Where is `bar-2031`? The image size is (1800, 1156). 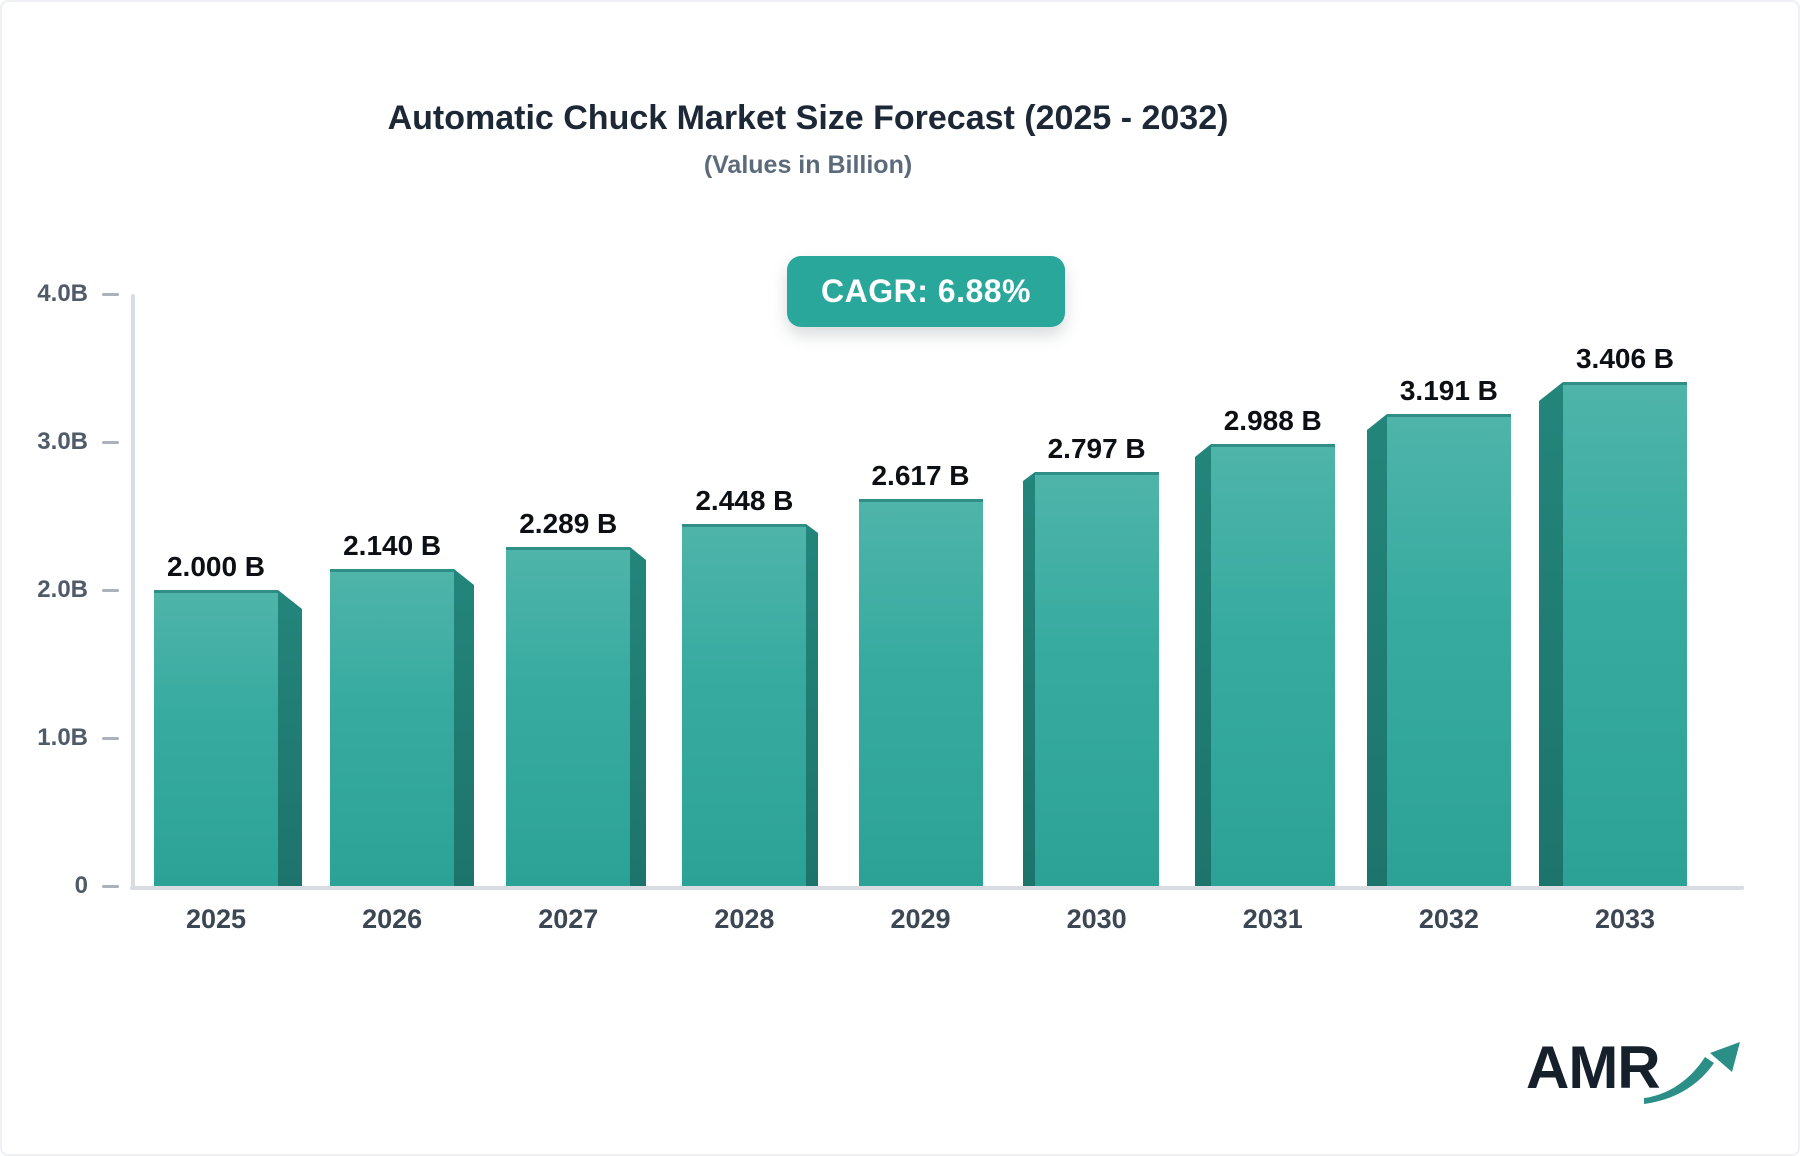
bar-2031 is located at coordinates (1265, 665).